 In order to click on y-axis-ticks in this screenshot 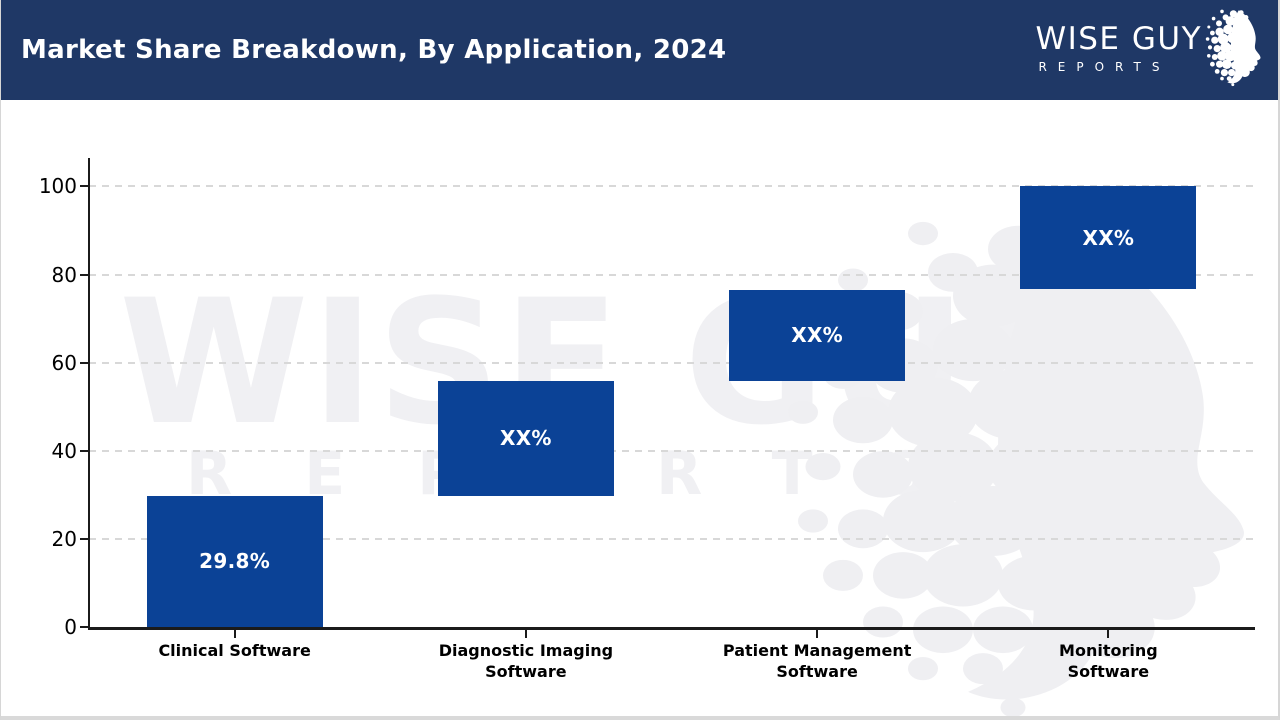, I will do `click(84, 394)`.